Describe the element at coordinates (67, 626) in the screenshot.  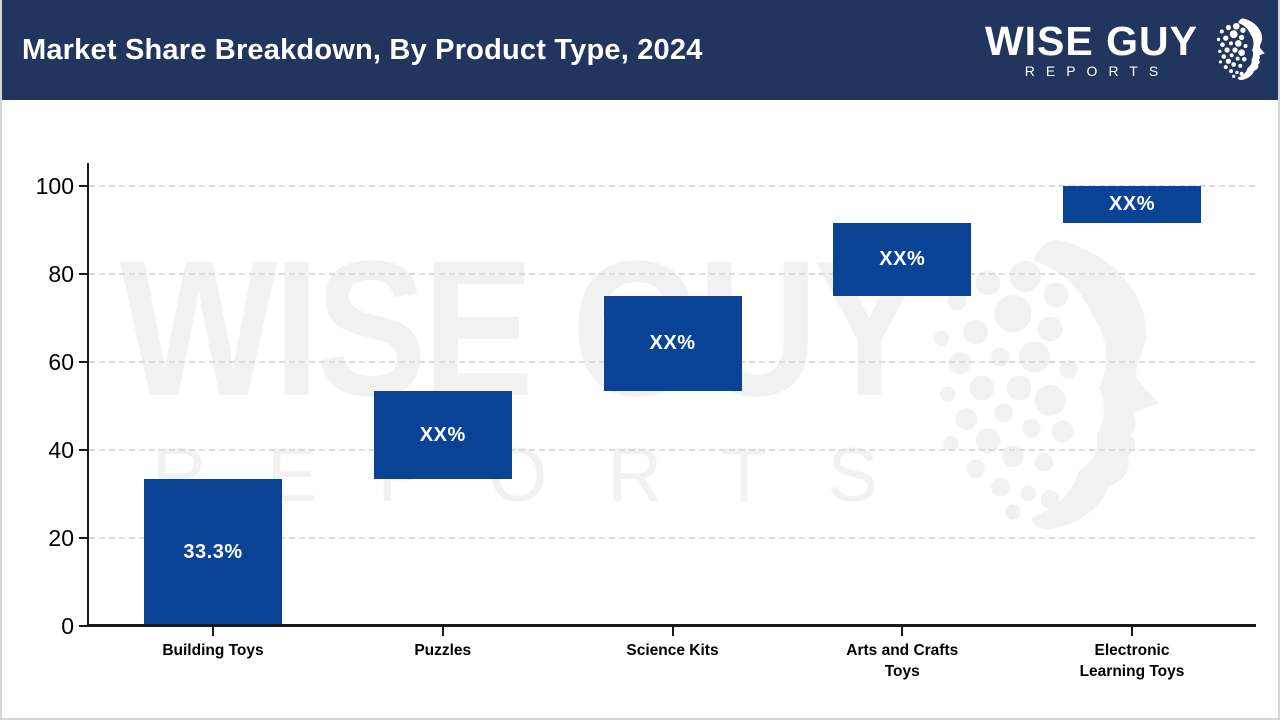
I see `y-tick-label-0: 0` at that location.